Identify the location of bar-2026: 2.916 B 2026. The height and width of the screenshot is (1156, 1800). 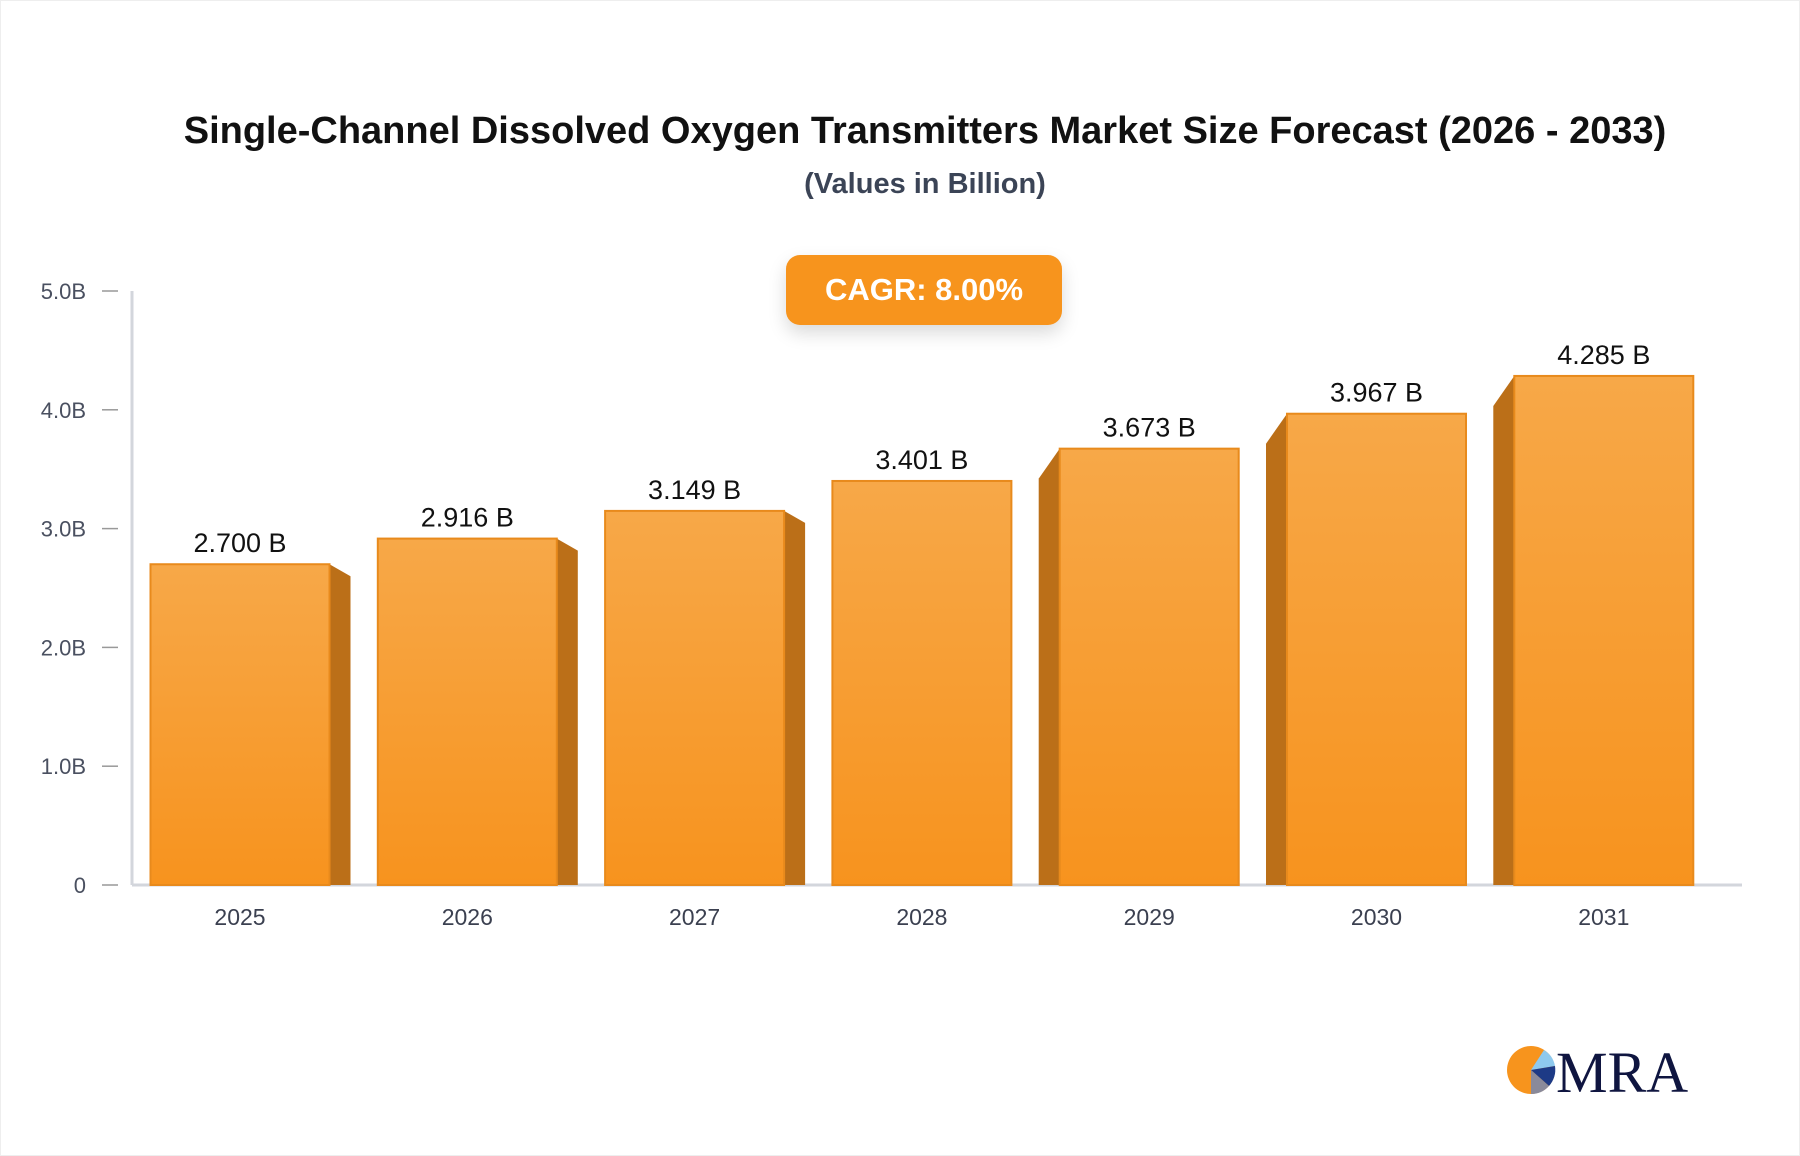
(477, 716).